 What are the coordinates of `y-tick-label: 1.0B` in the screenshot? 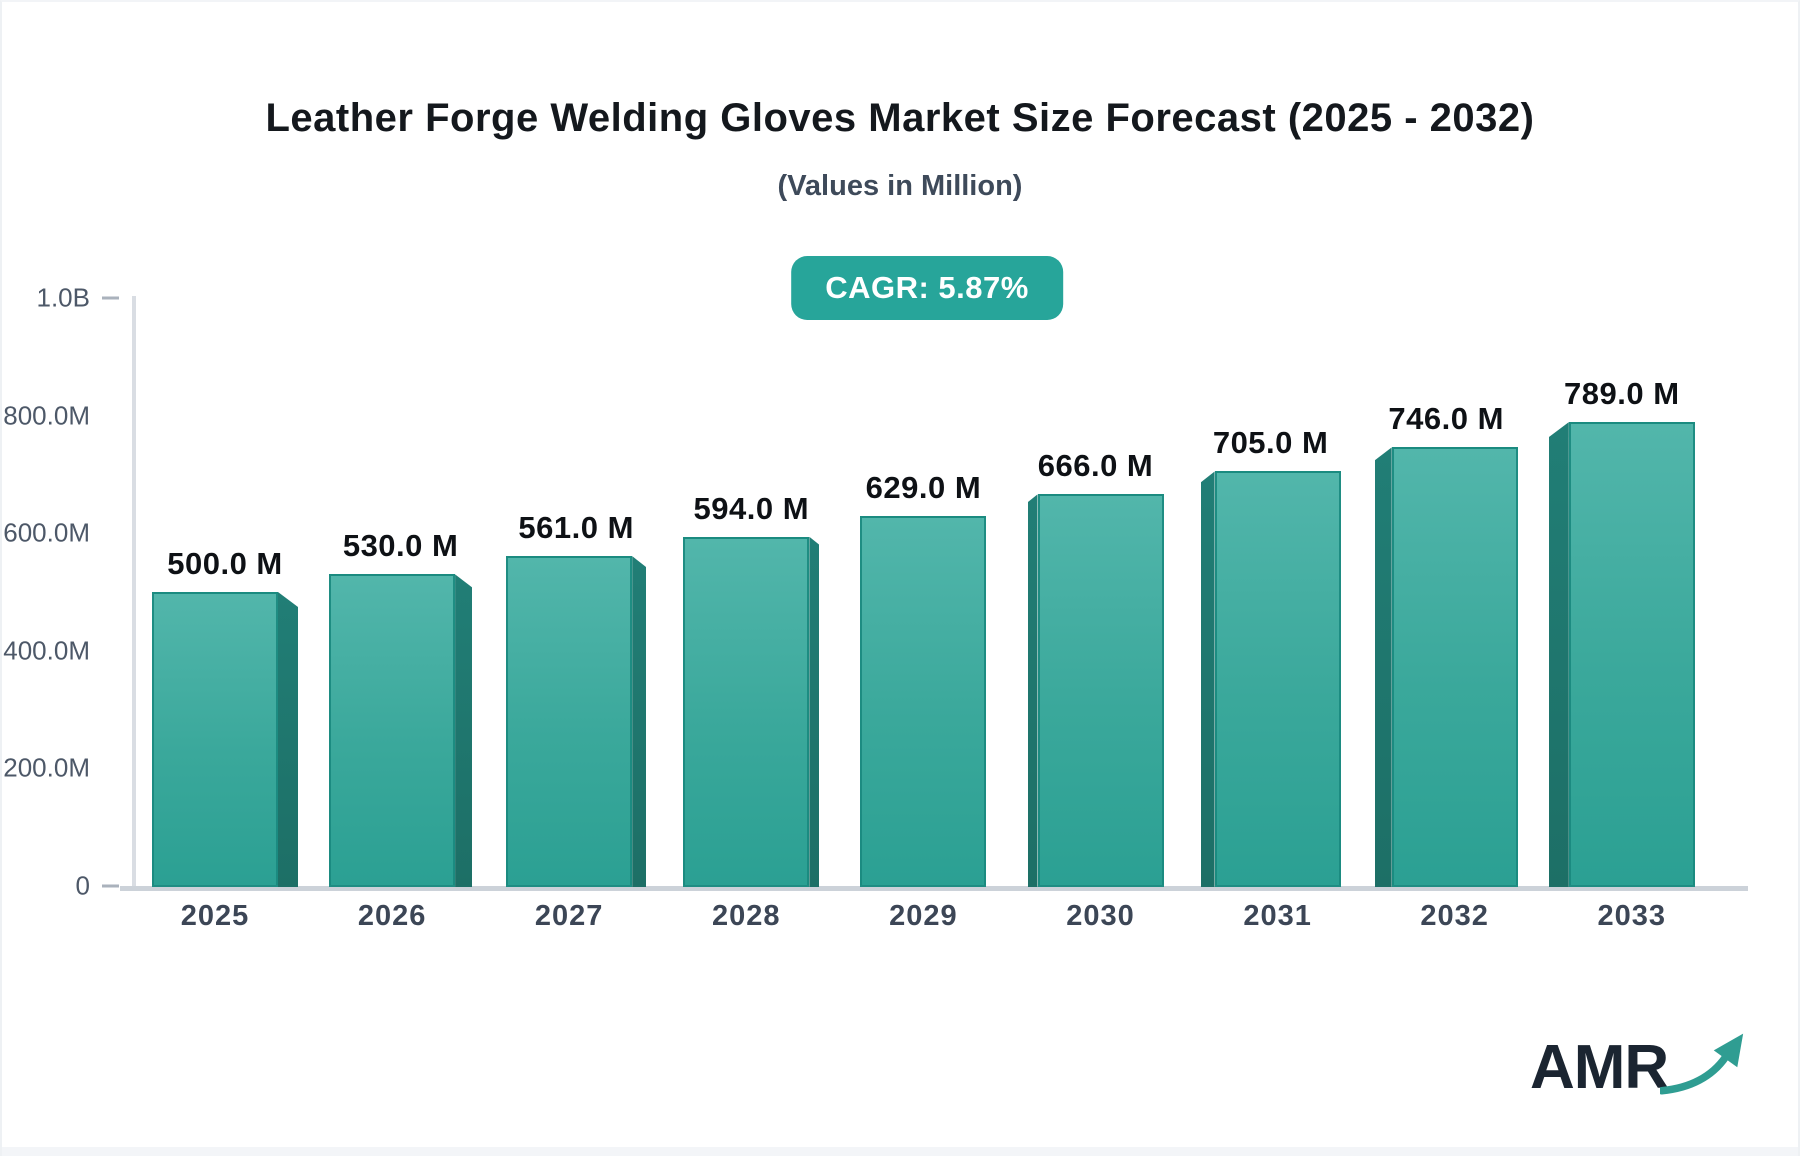 It's located at (63, 297).